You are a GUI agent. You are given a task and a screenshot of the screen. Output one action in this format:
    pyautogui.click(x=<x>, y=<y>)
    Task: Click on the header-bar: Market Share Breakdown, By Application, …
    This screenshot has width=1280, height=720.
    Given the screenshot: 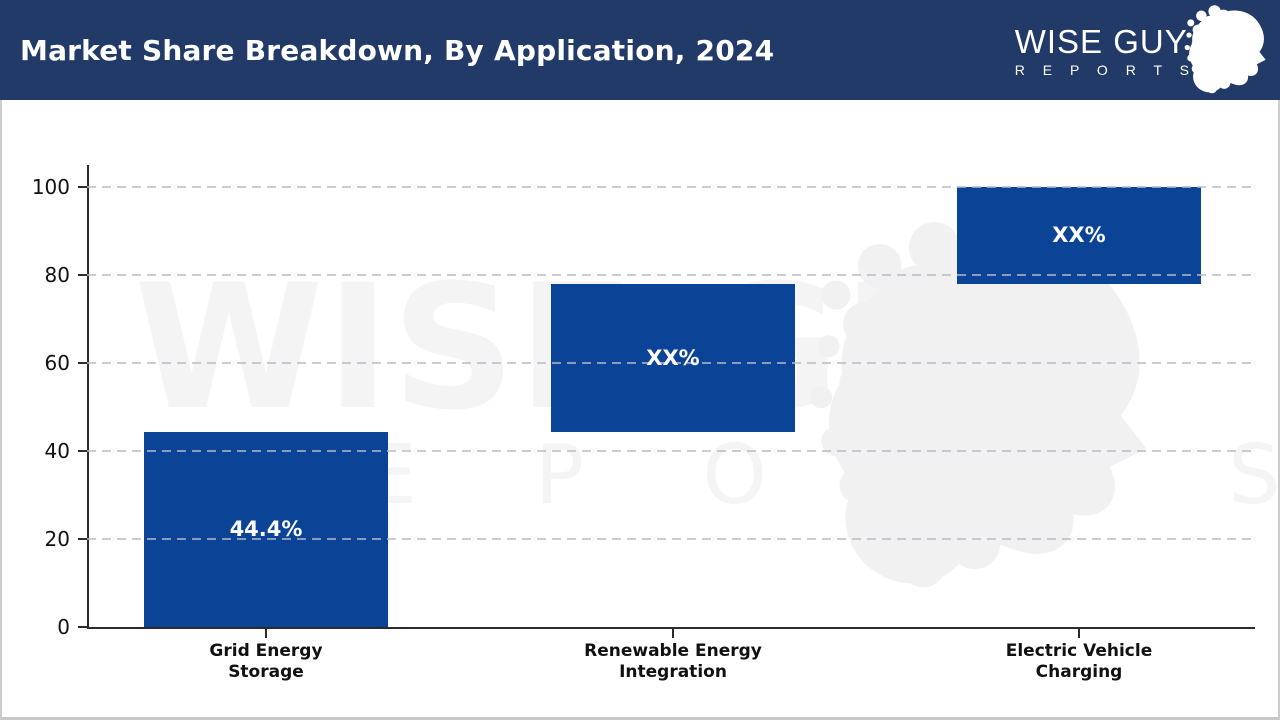 What is the action you would take?
    pyautogui.click(x=640, y=50)
    